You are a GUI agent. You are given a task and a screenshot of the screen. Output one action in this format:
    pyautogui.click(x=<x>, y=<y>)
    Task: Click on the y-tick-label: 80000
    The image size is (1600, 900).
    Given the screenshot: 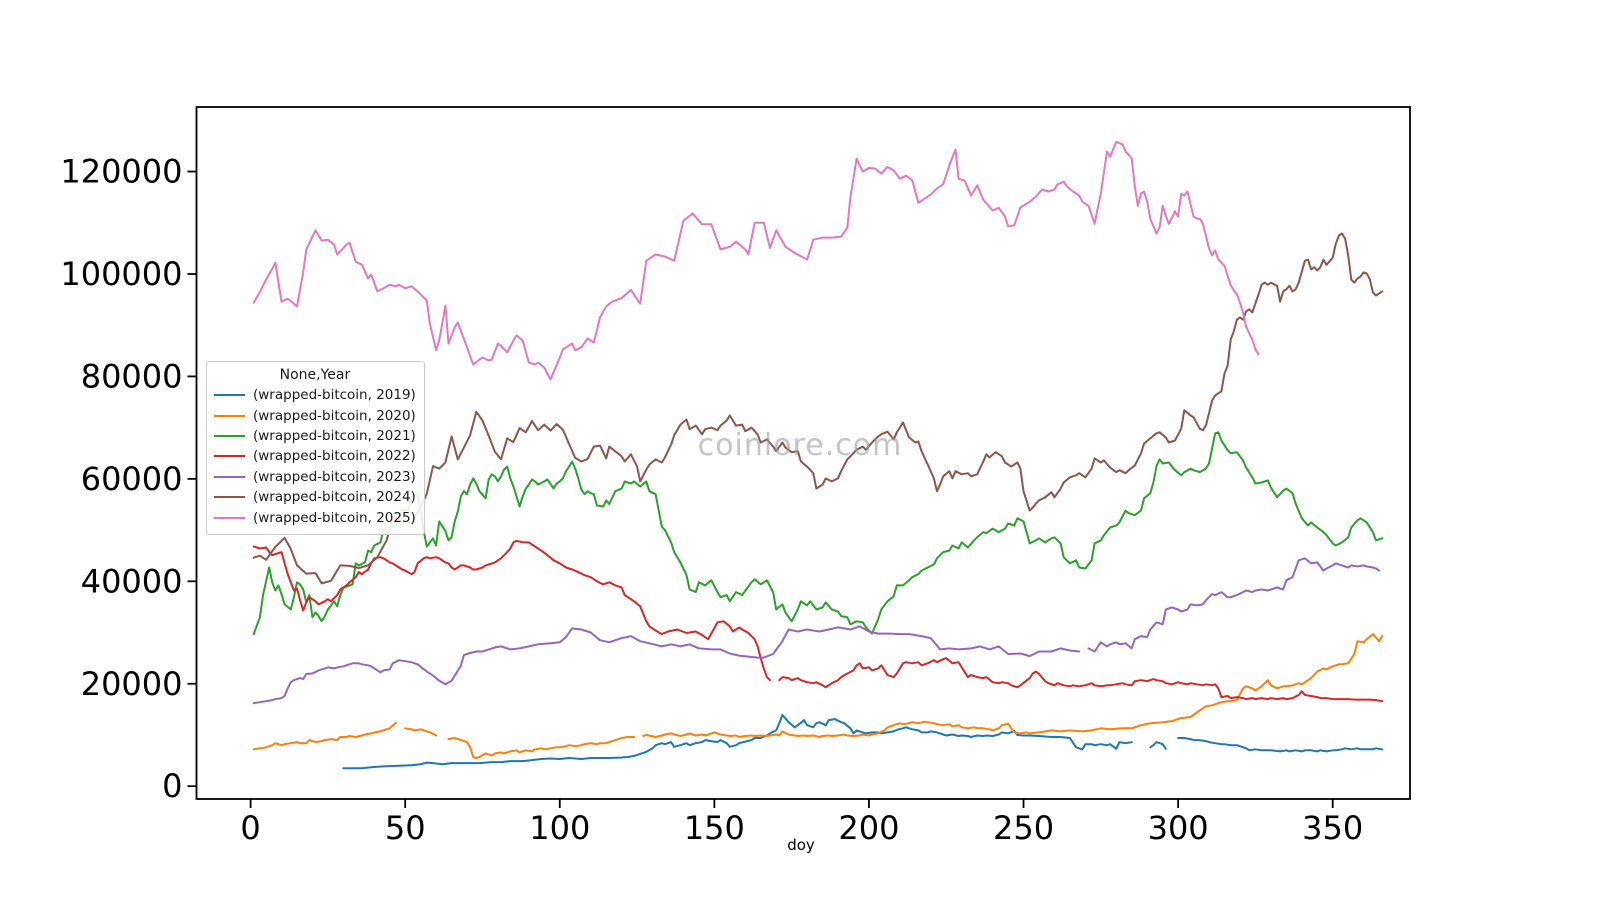 What is the action you would take?
    pyautogui.click(x=132, y=376)
    